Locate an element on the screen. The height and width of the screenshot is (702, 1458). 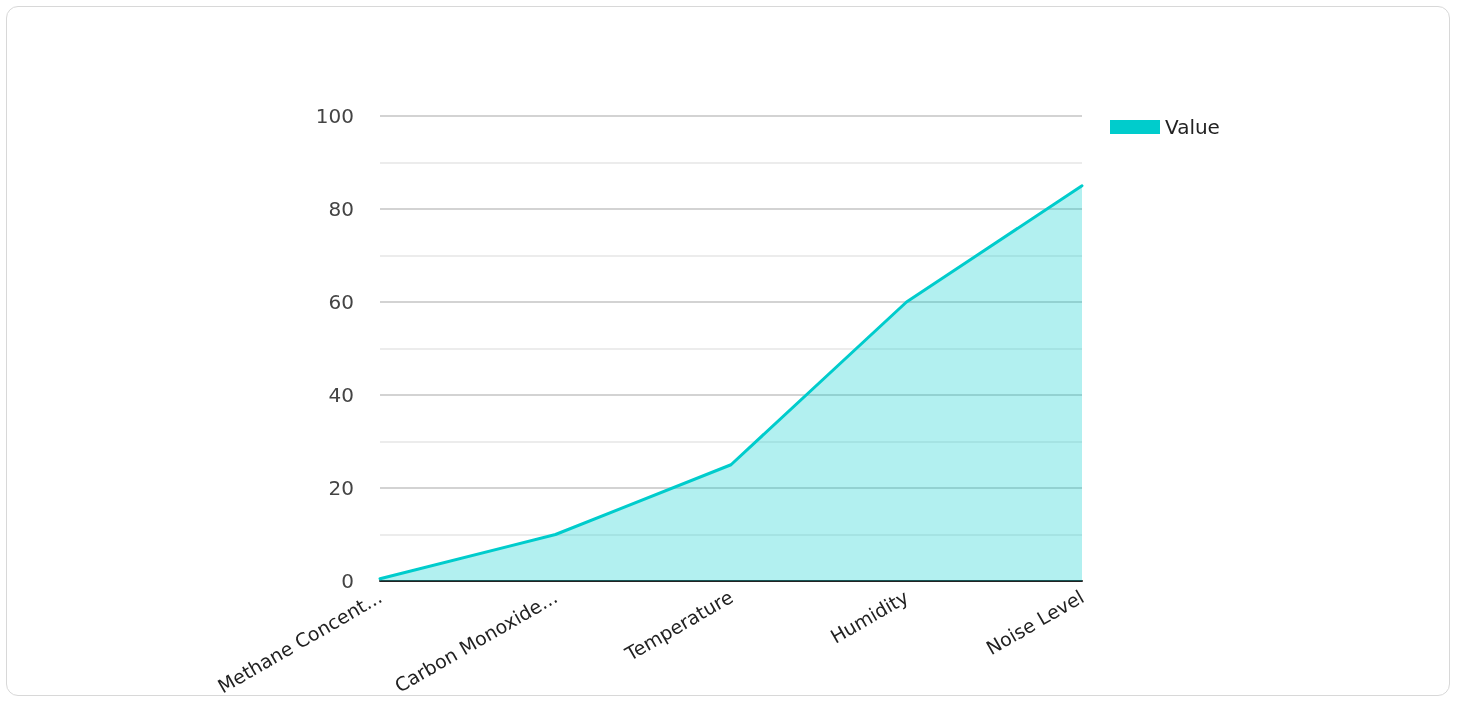
y-tick-label: 0 is located at coordinates (347, 581).